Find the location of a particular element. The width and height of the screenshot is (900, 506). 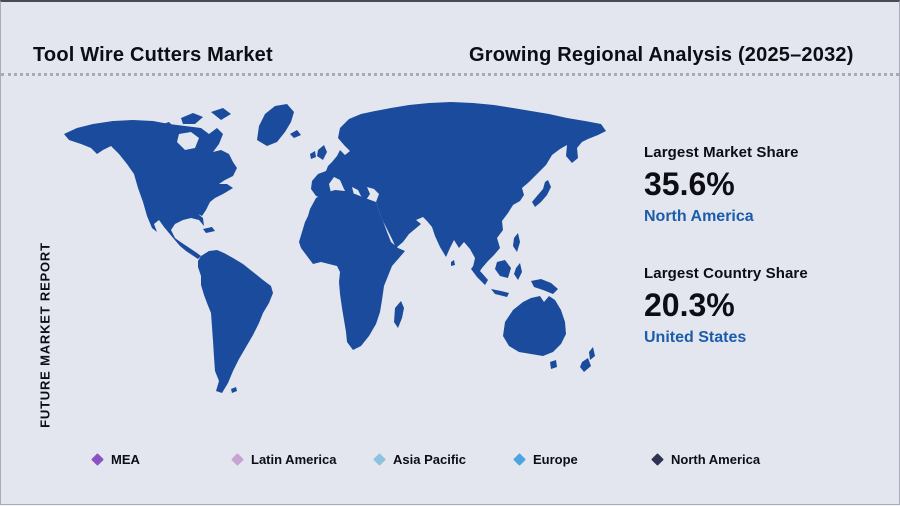

legend-label: Latin America is located at coordinates (294, 459).